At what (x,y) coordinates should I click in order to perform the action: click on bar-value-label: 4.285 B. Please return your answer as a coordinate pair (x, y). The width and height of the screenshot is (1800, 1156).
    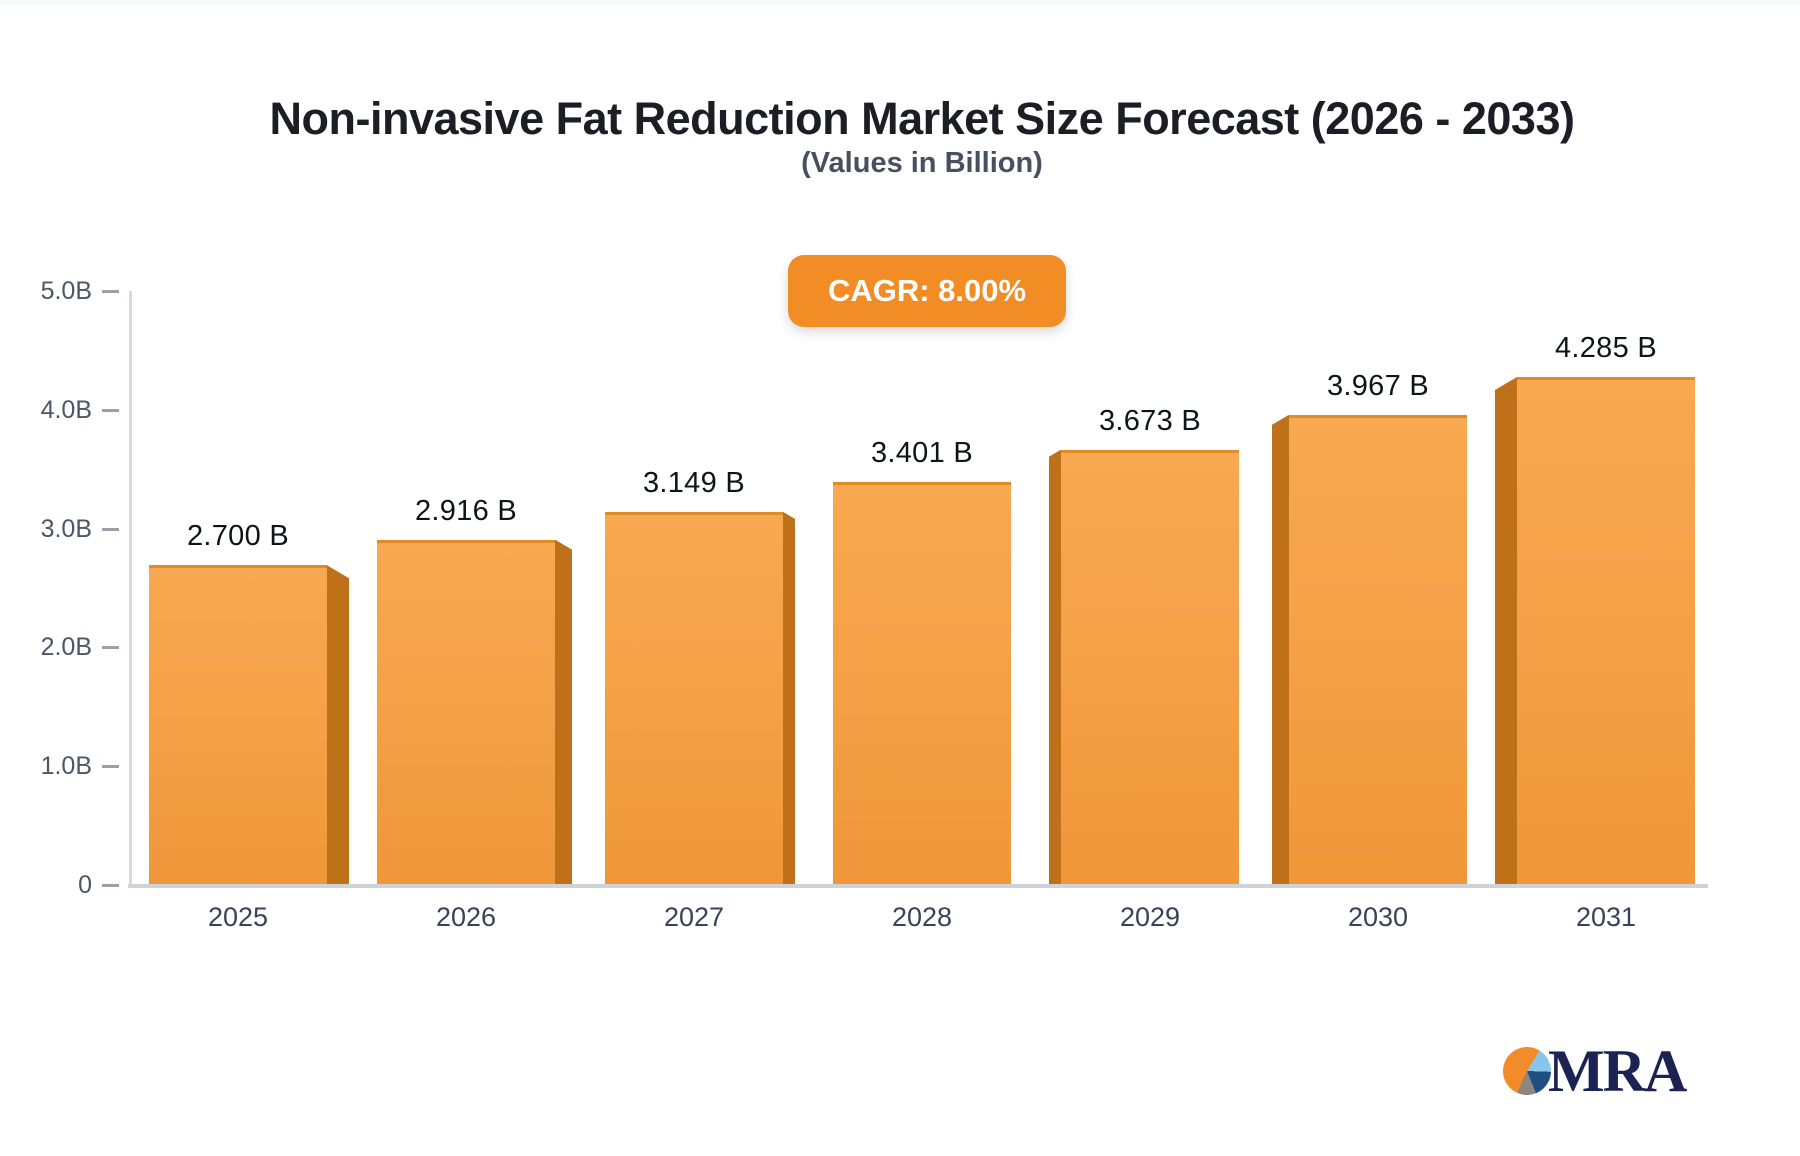
    Looking at the image, I should click on (1606, 347).